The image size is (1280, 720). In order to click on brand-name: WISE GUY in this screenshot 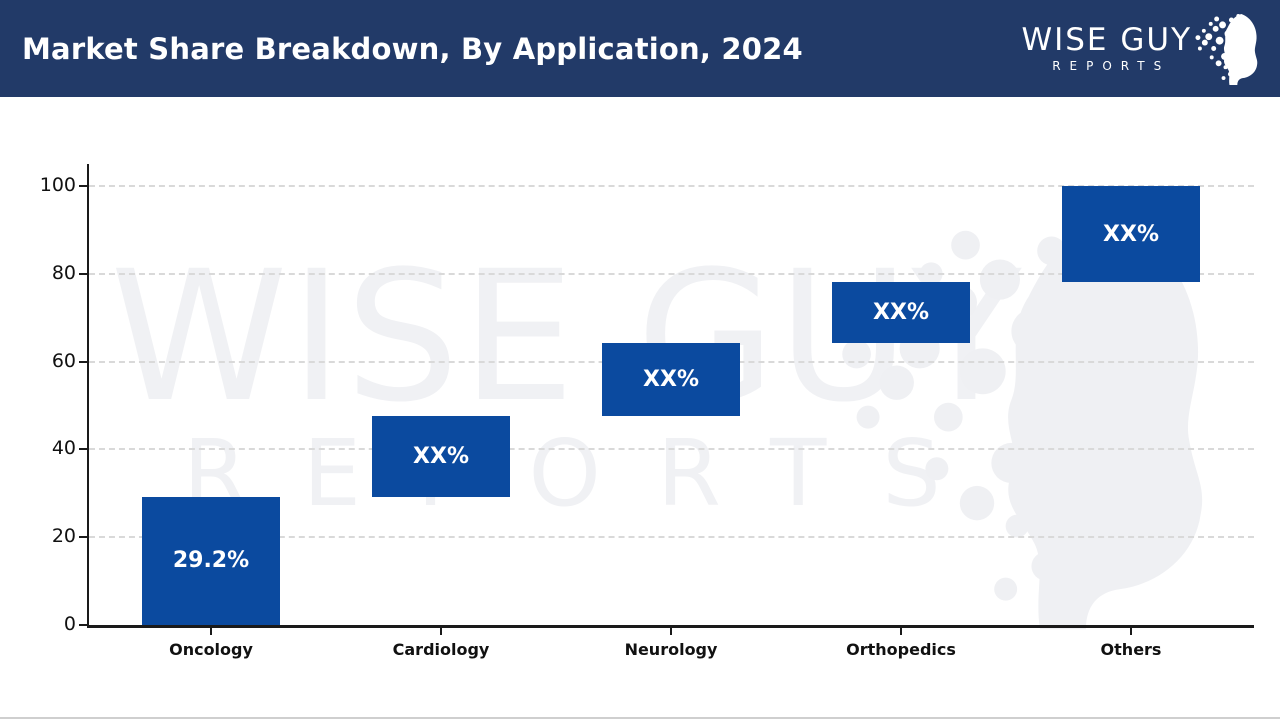, I will do `click(1106, 40)`.